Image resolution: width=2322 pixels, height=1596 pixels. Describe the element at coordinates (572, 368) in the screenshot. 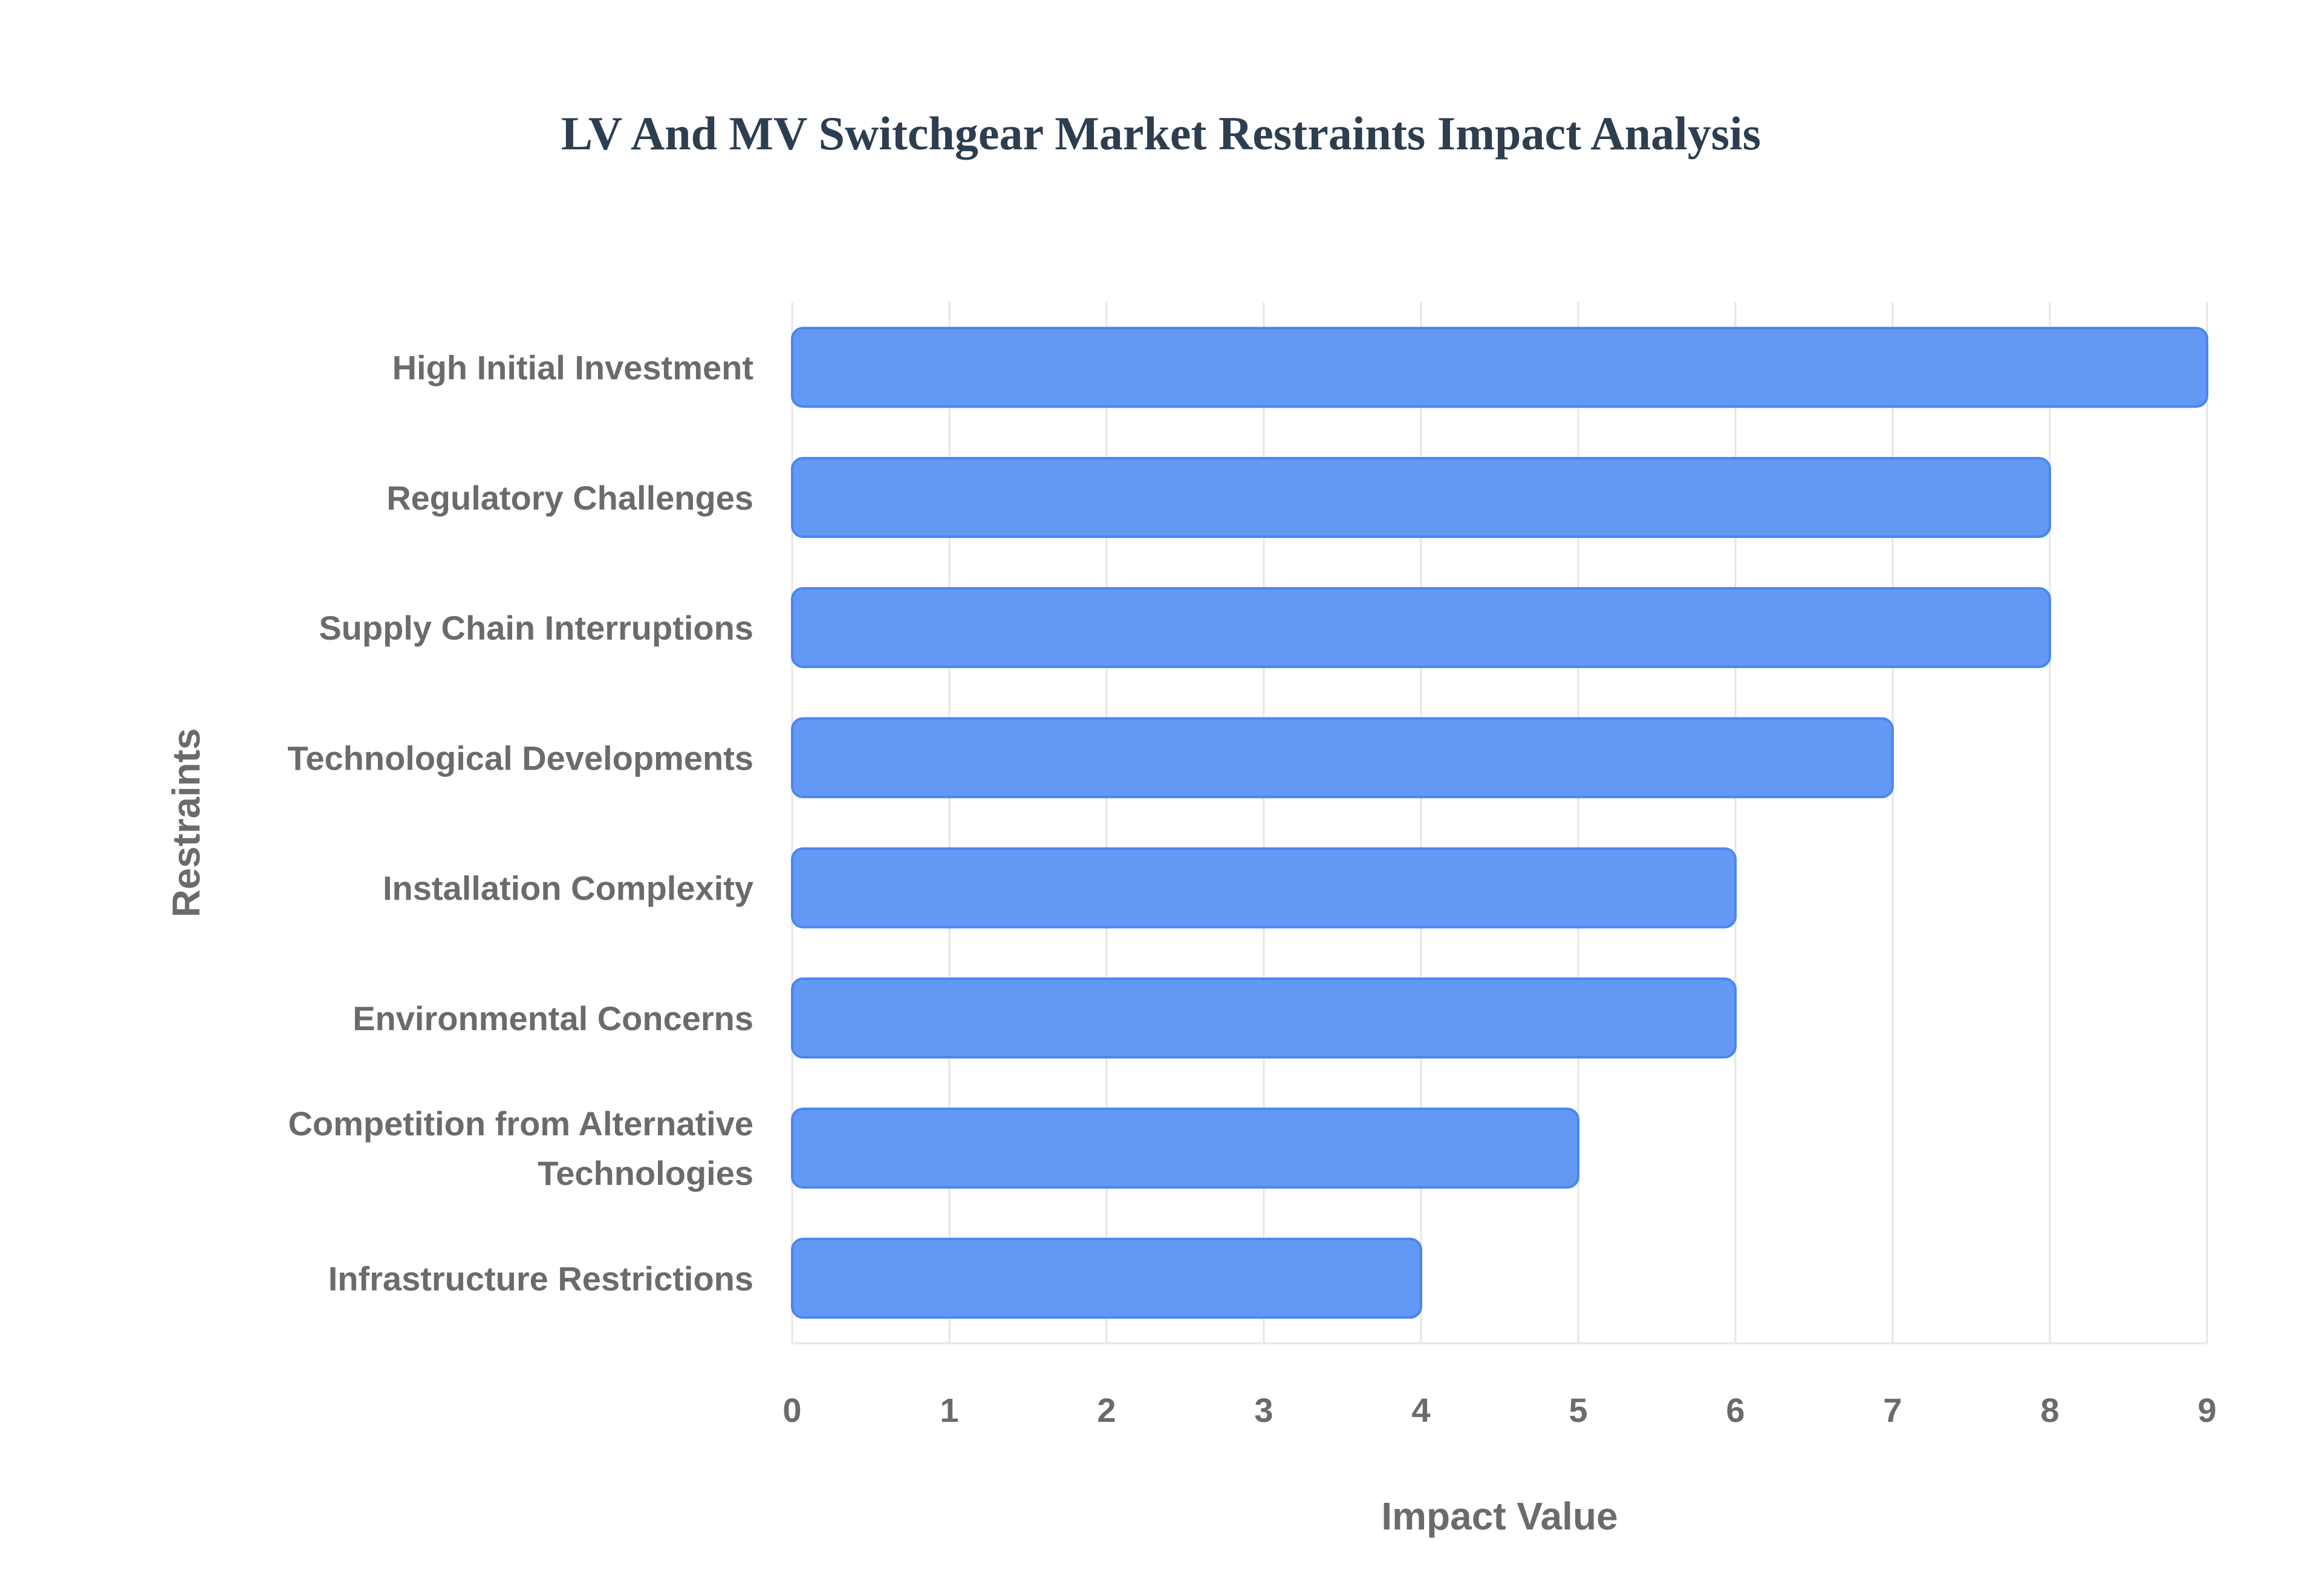

I see `y-category-label: High Initial Investment` at that location.